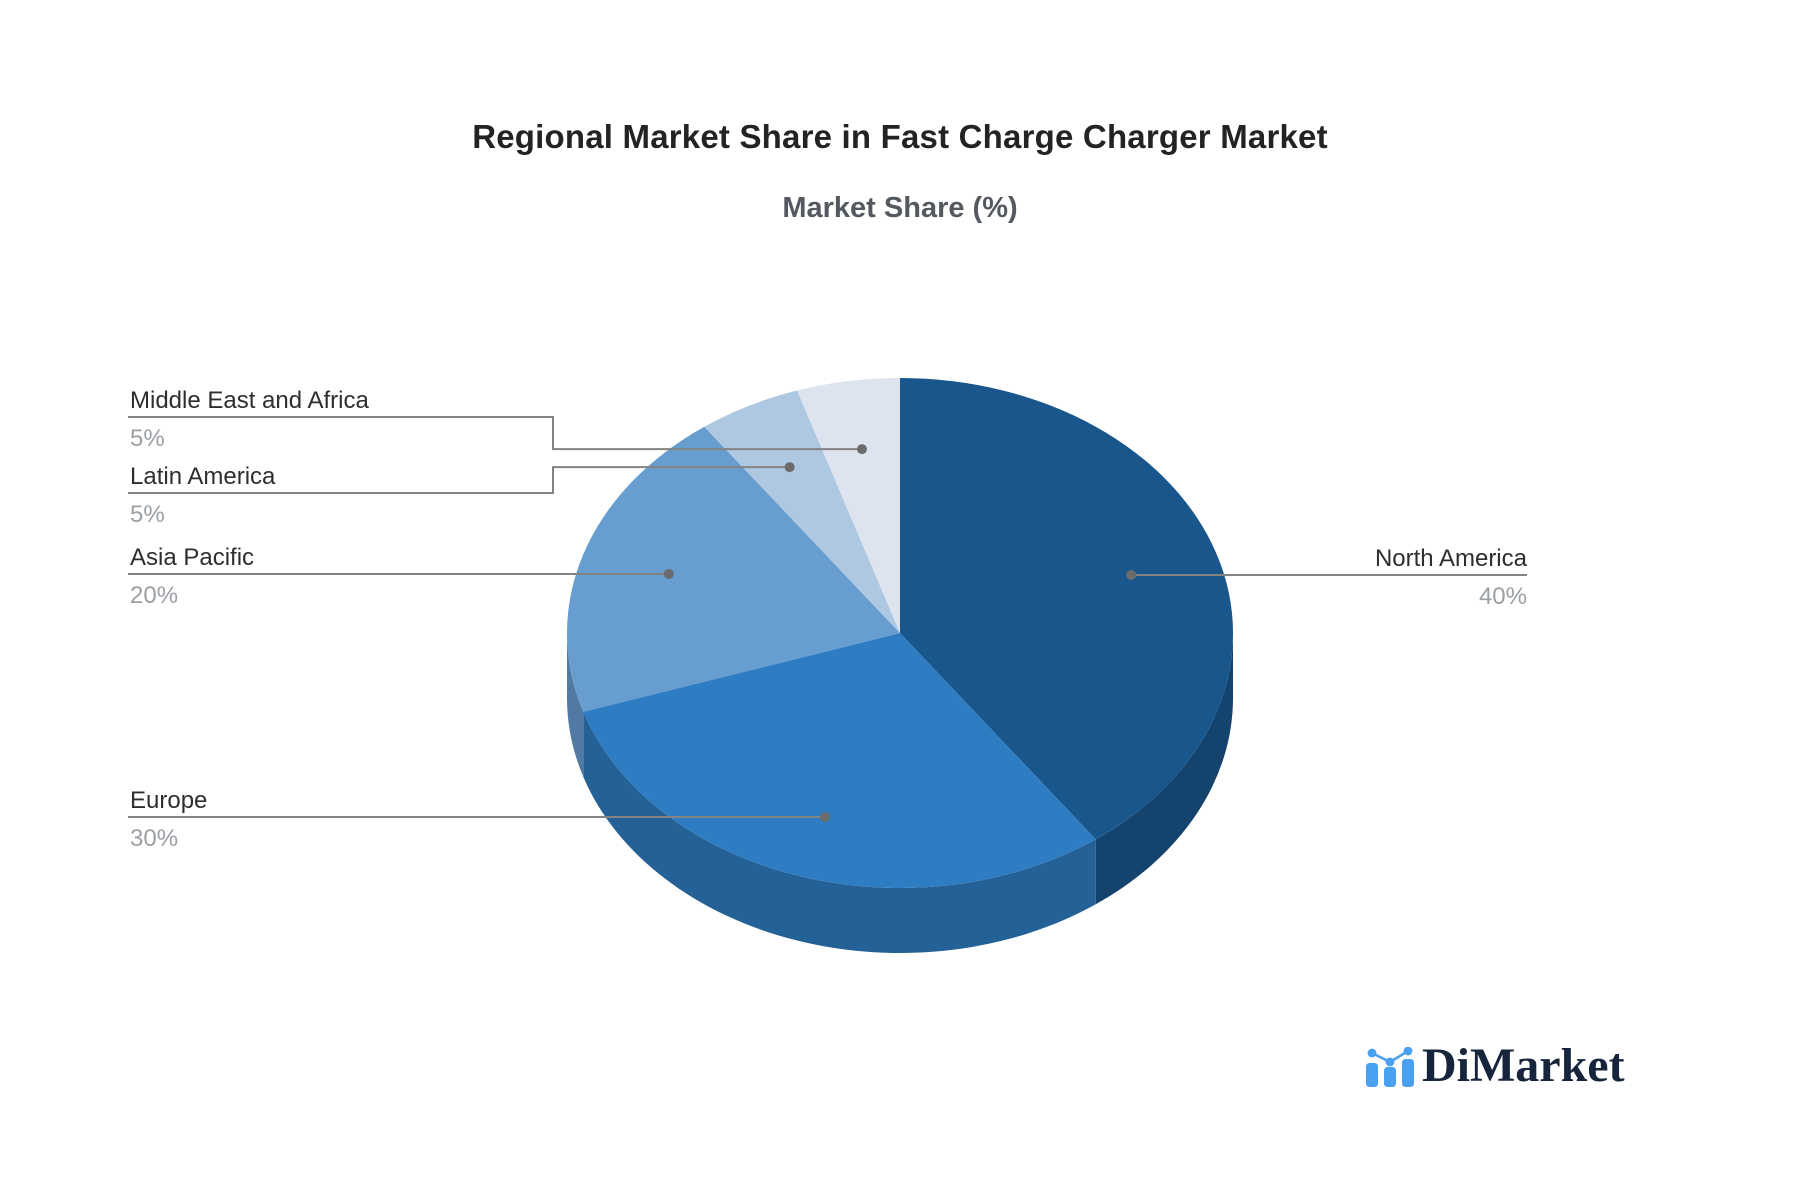 This screenshot has height=1196, width=1800. Describe the element at coordinates (668, 574) in the screenshot. I see `label-dot-asia-pacific` at that location.